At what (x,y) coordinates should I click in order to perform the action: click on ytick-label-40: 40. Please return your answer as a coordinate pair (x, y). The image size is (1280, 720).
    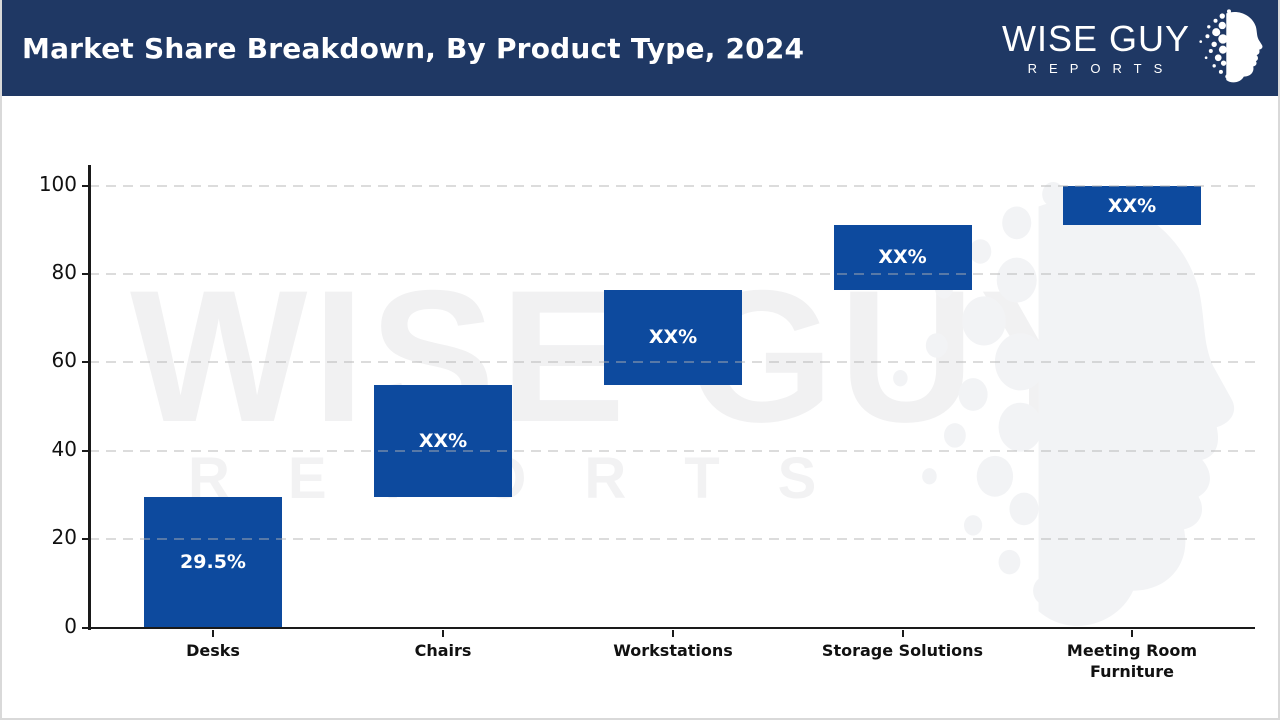
    Looking at the image, I should click on (64, 448).